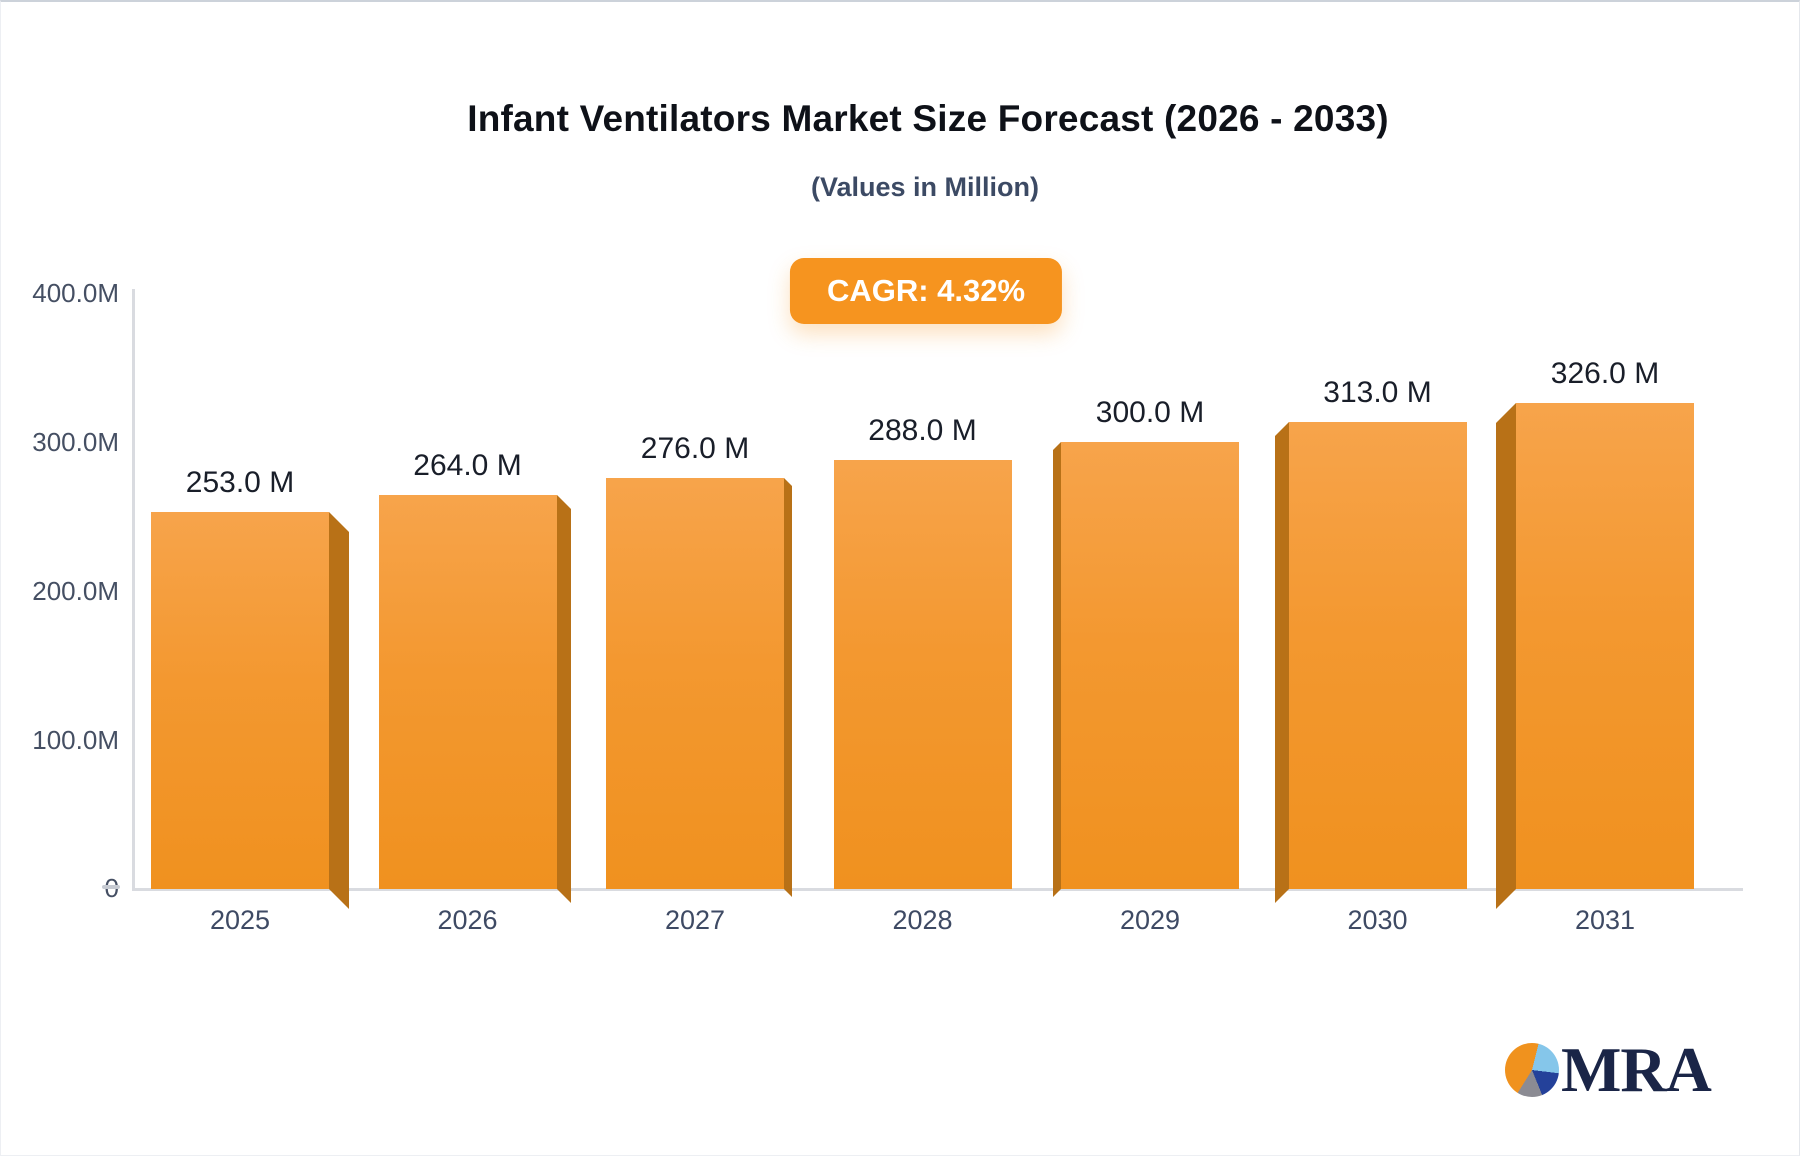  What do you see at coordinates (1636, 1069) in the screenshot?
I see `logo-text: MRA` at bounding box center [1636, 1069].